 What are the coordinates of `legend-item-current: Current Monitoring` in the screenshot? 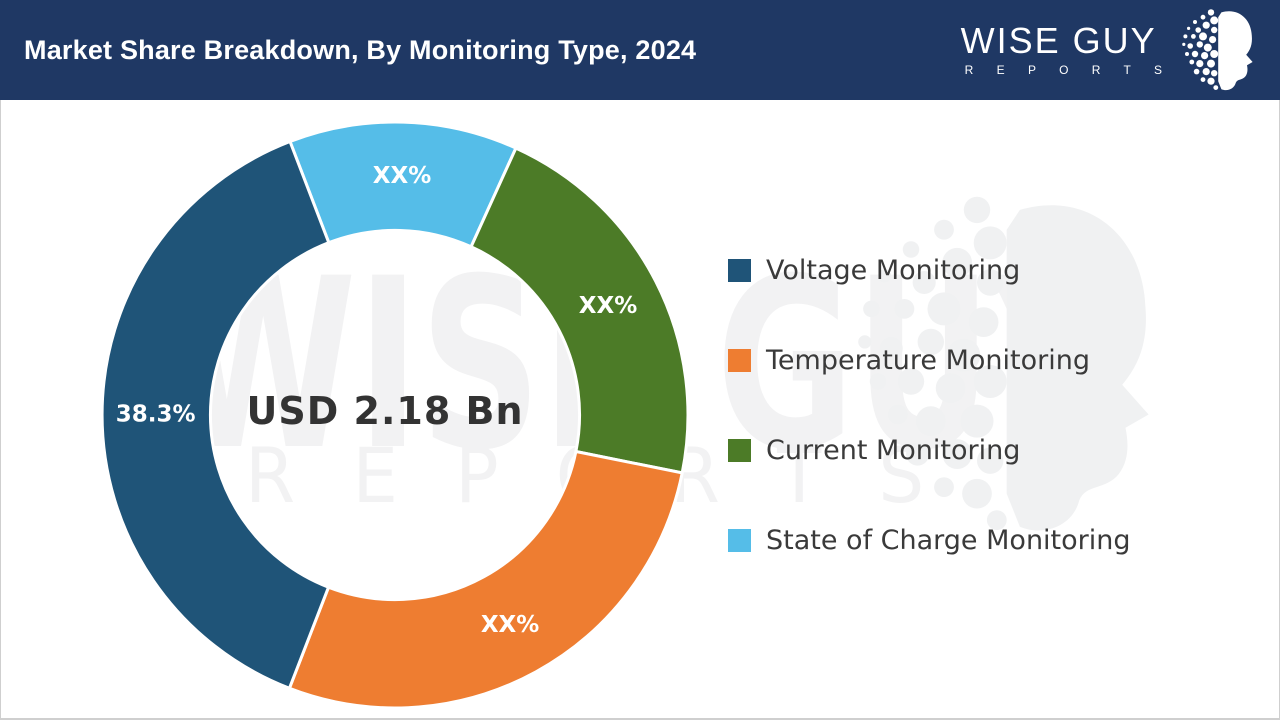 It's located at (929, 450).